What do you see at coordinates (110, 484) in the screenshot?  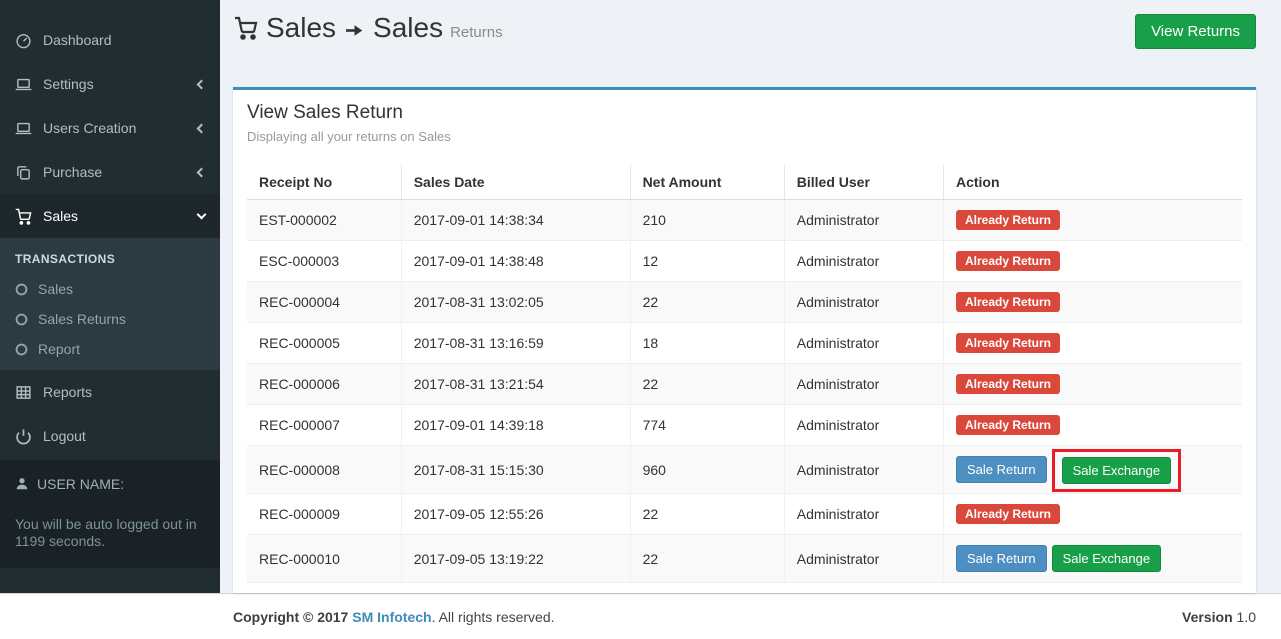 I see `user-name-row: USER NAME:` at bounding box center [110, 484].